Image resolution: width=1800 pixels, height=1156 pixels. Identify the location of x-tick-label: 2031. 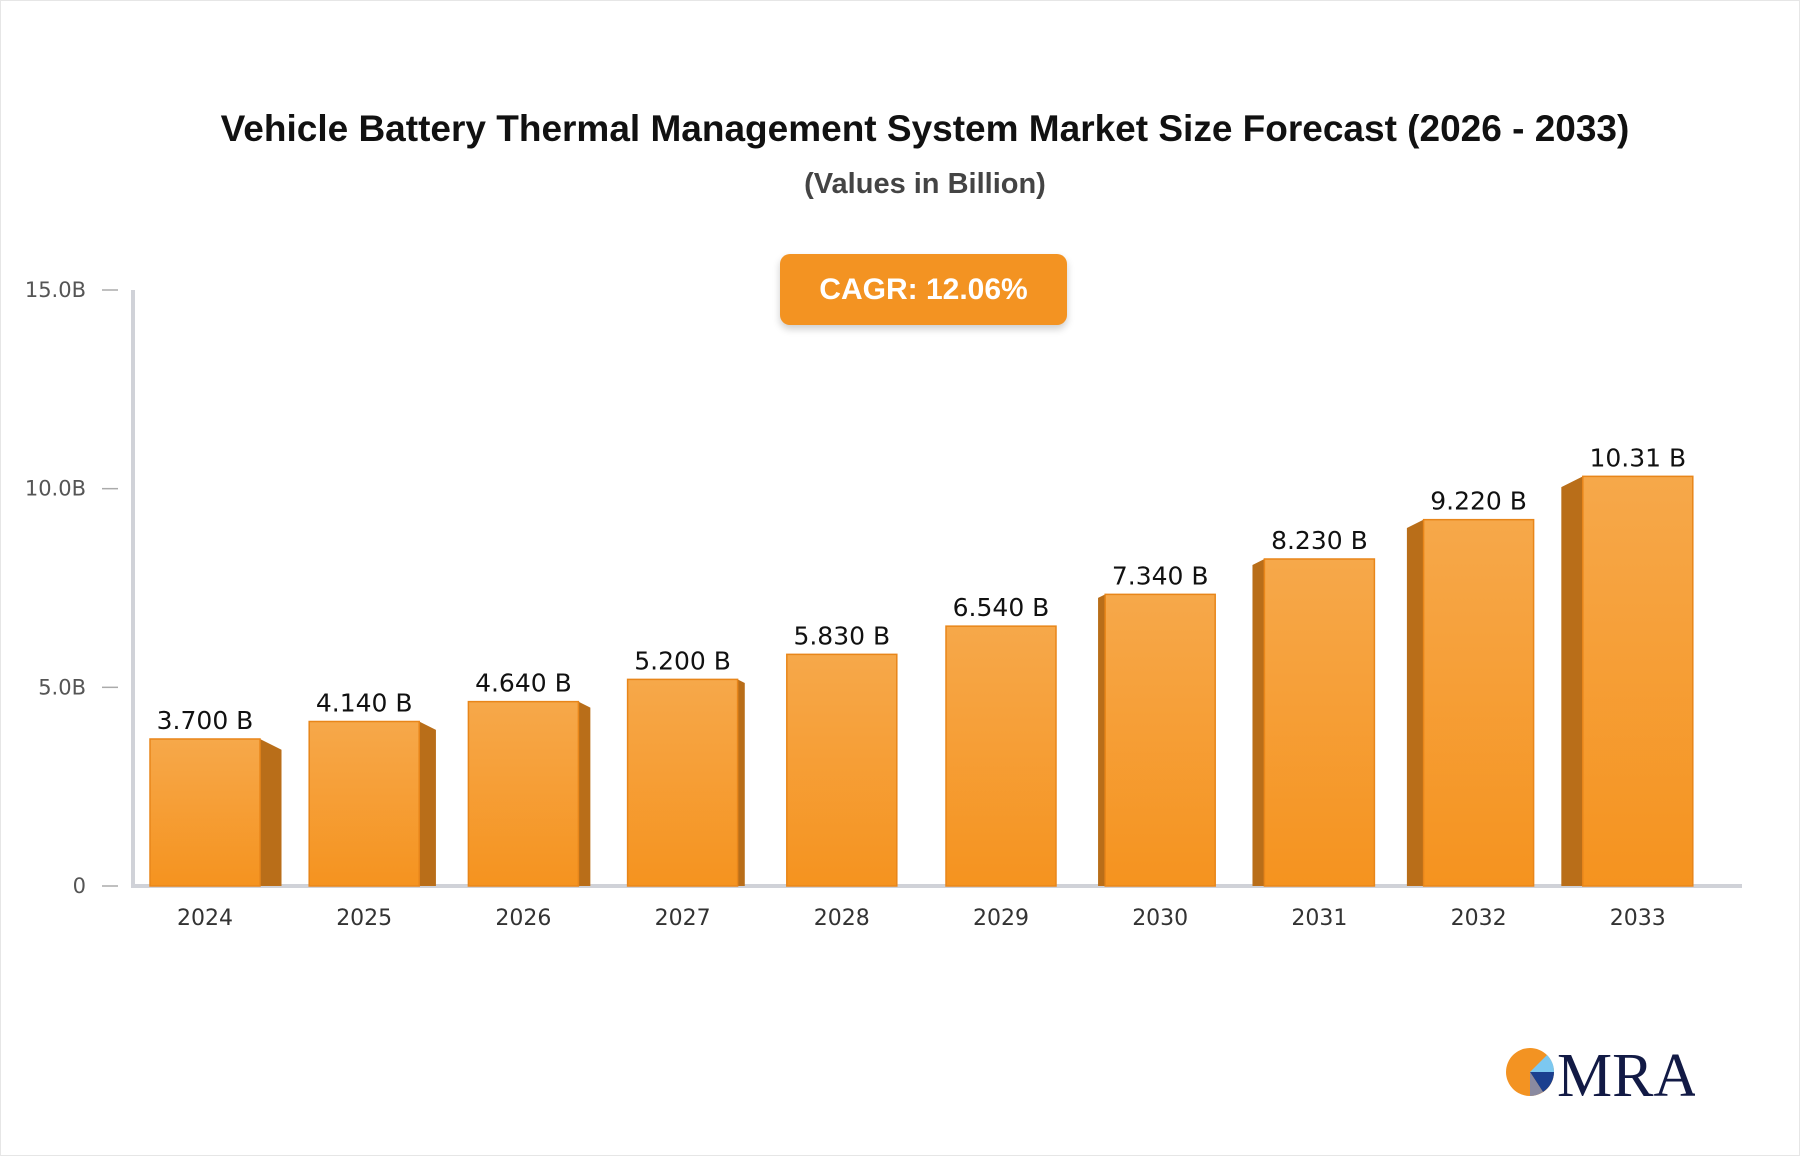
(1319, 918).